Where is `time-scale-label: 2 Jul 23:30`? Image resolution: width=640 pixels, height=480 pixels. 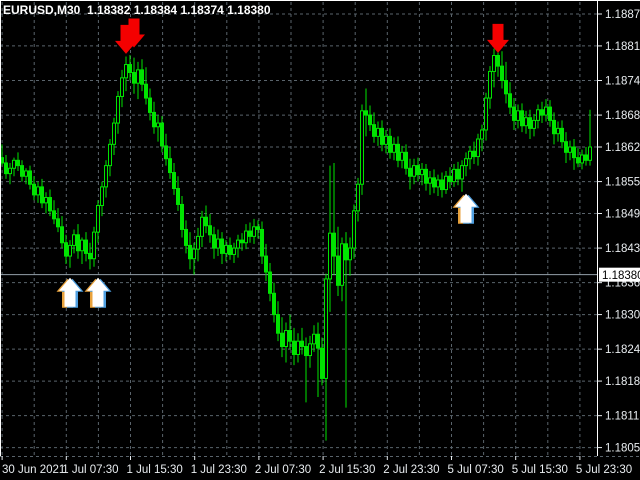 time-scale-label: 2 Jul 23:30 is located at coordinates (411, 470).